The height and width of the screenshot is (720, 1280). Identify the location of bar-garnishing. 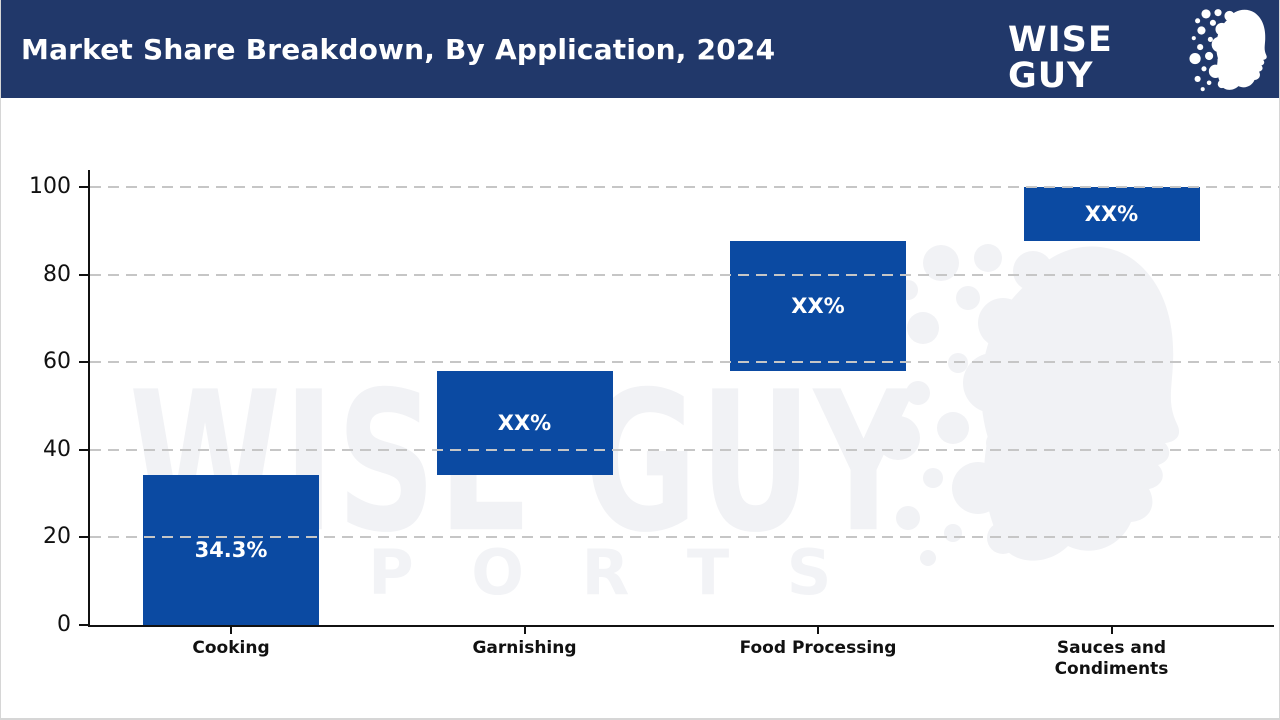
(524, 423).